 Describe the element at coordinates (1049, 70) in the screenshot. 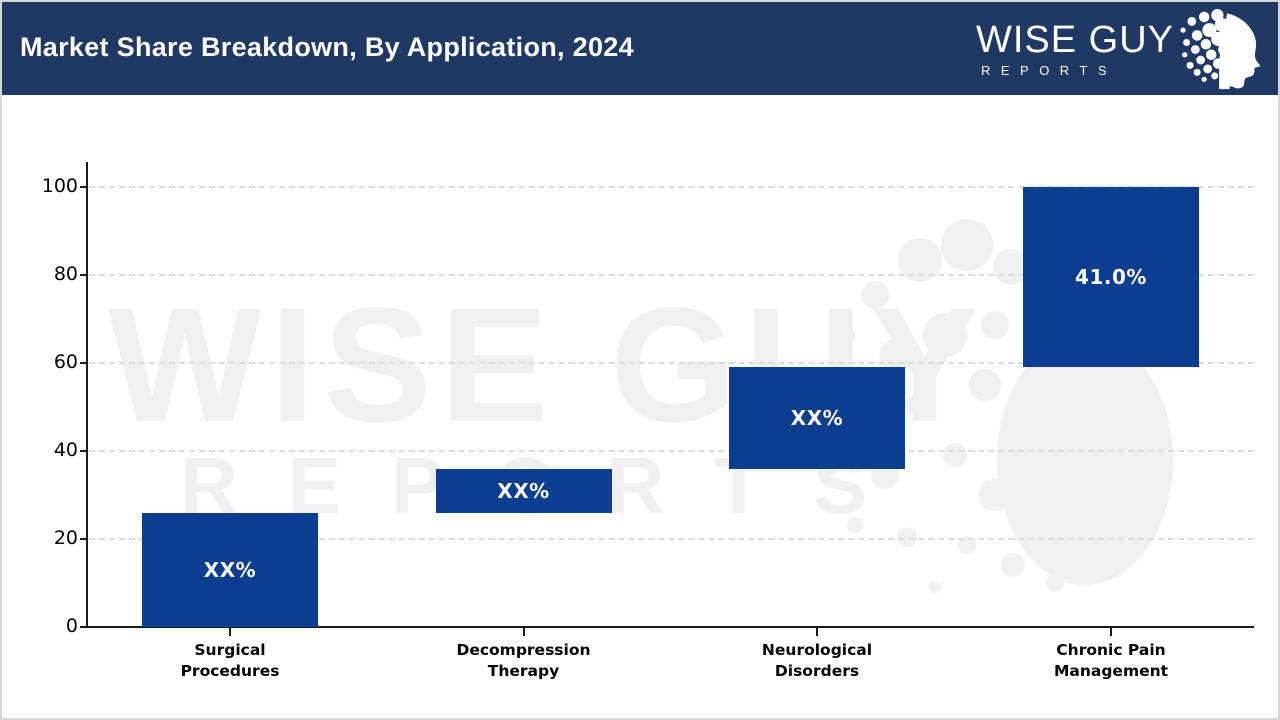

I see `brand-subtitle: REPORTS` at that location.